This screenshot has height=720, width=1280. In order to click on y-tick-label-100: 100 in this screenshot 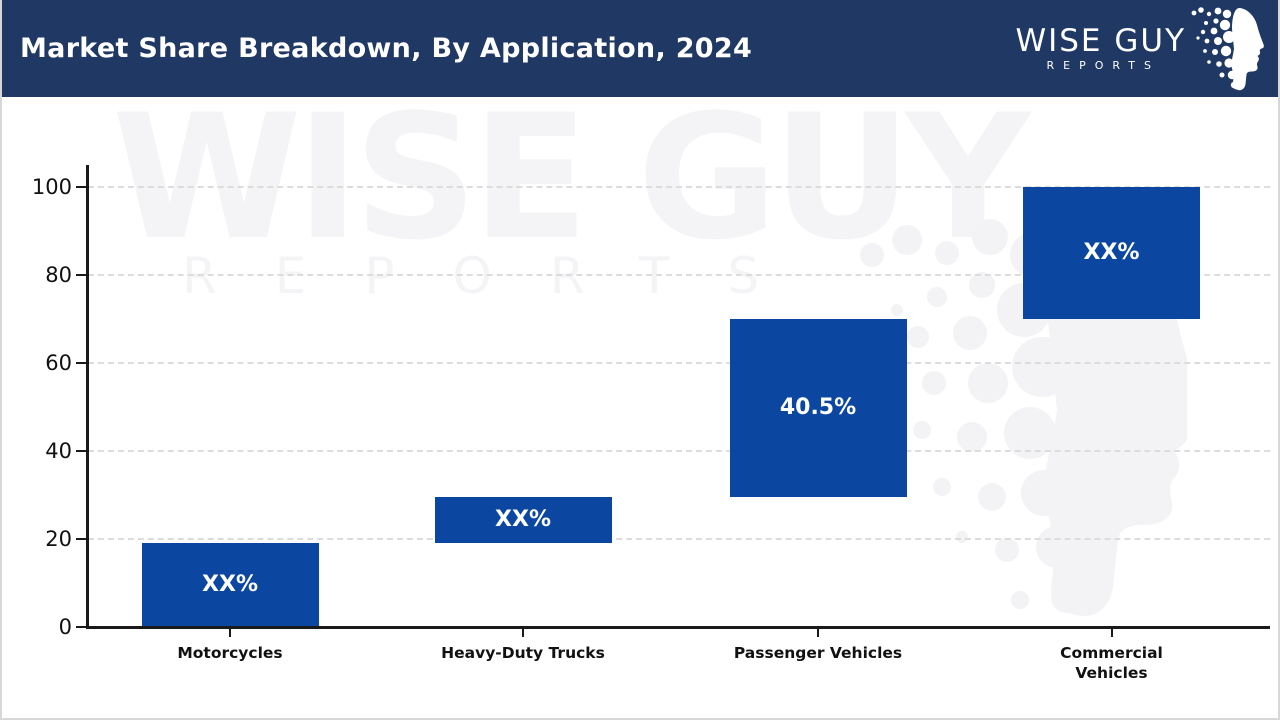, I will do `click(51, 187)`.